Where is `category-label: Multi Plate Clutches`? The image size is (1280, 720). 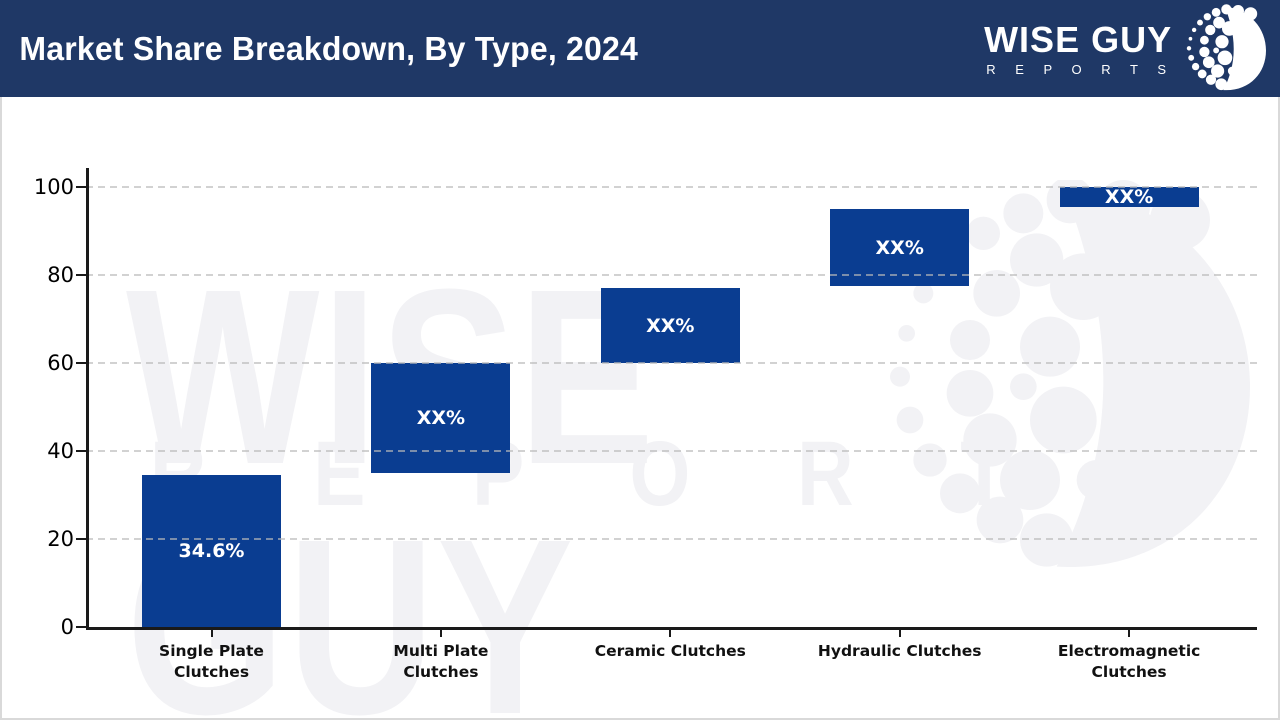
category-label: Multi Plate Clutches is located at coordinates (441, 661).